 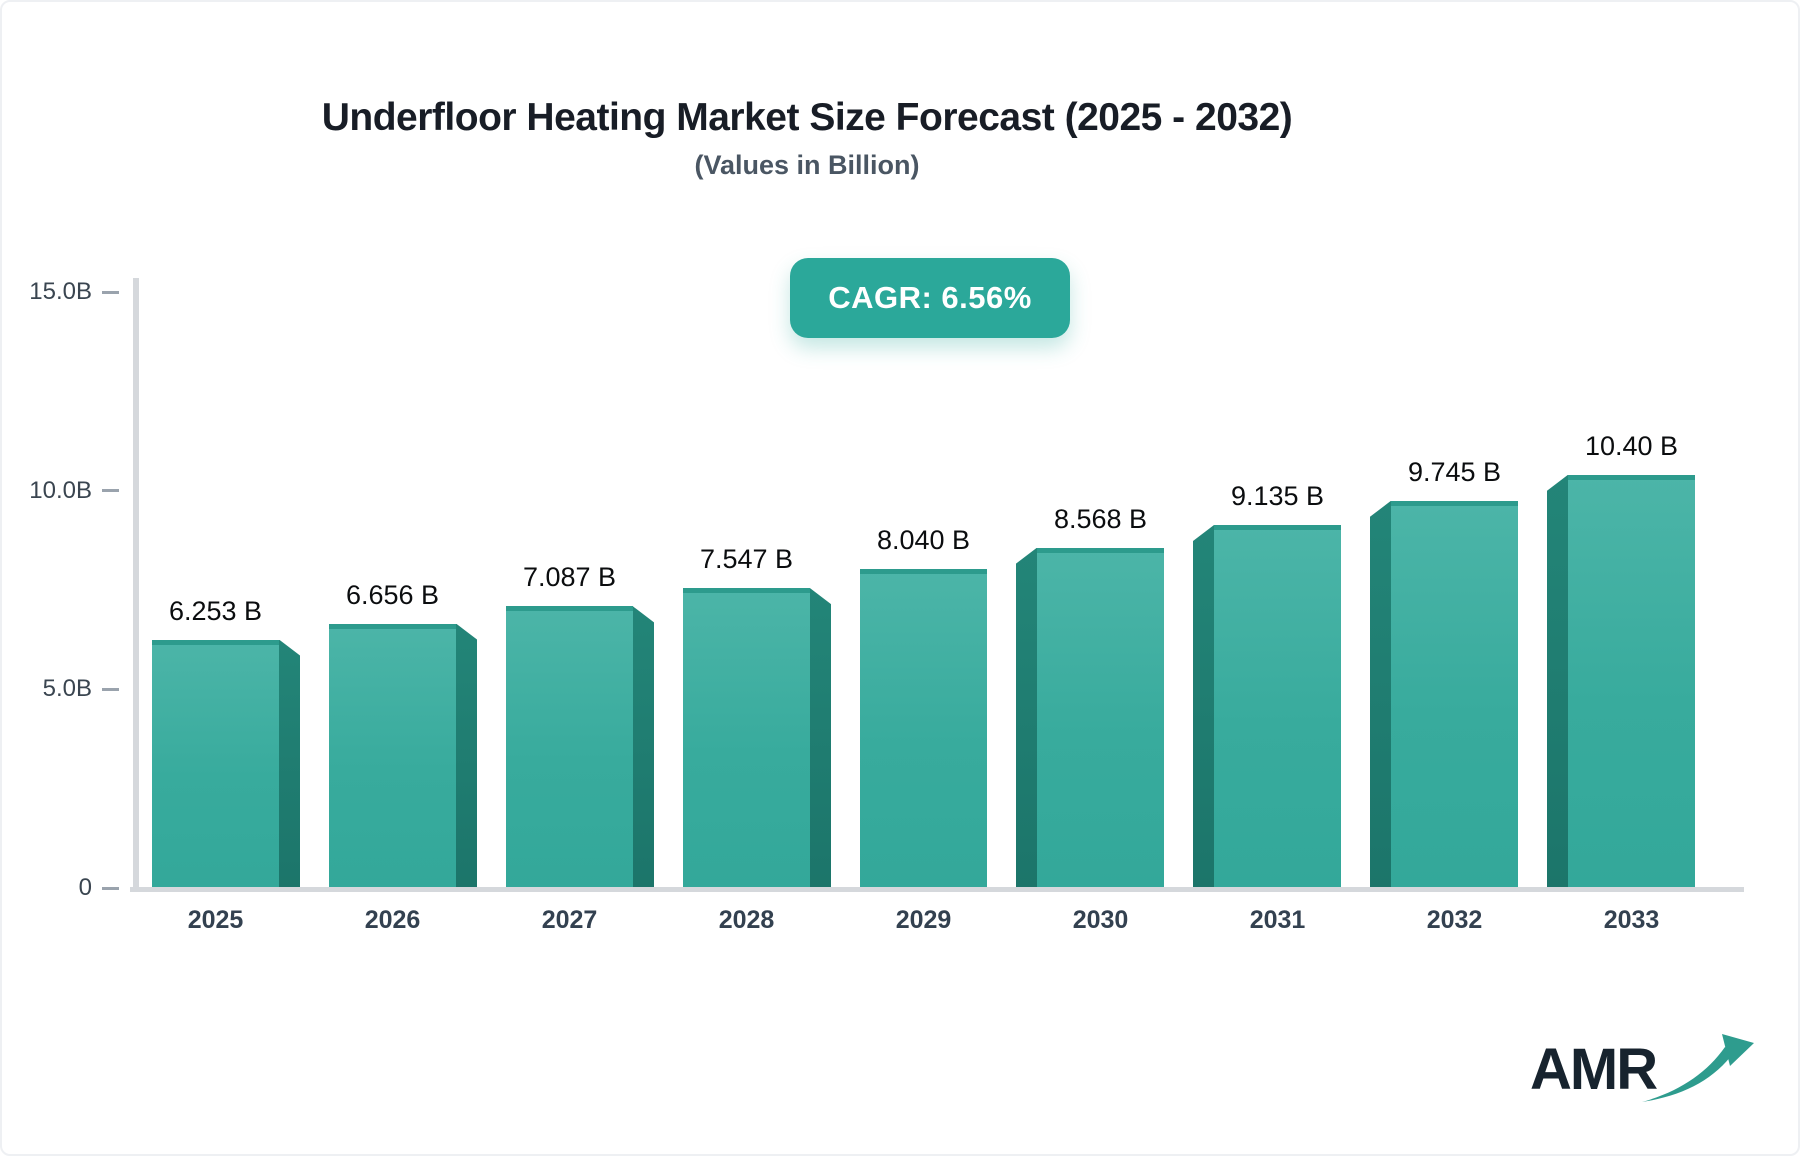 What do you see at coordinates (923, 728) in the screenshot?
I see `bar-2029` at bounding box center [923, 728].